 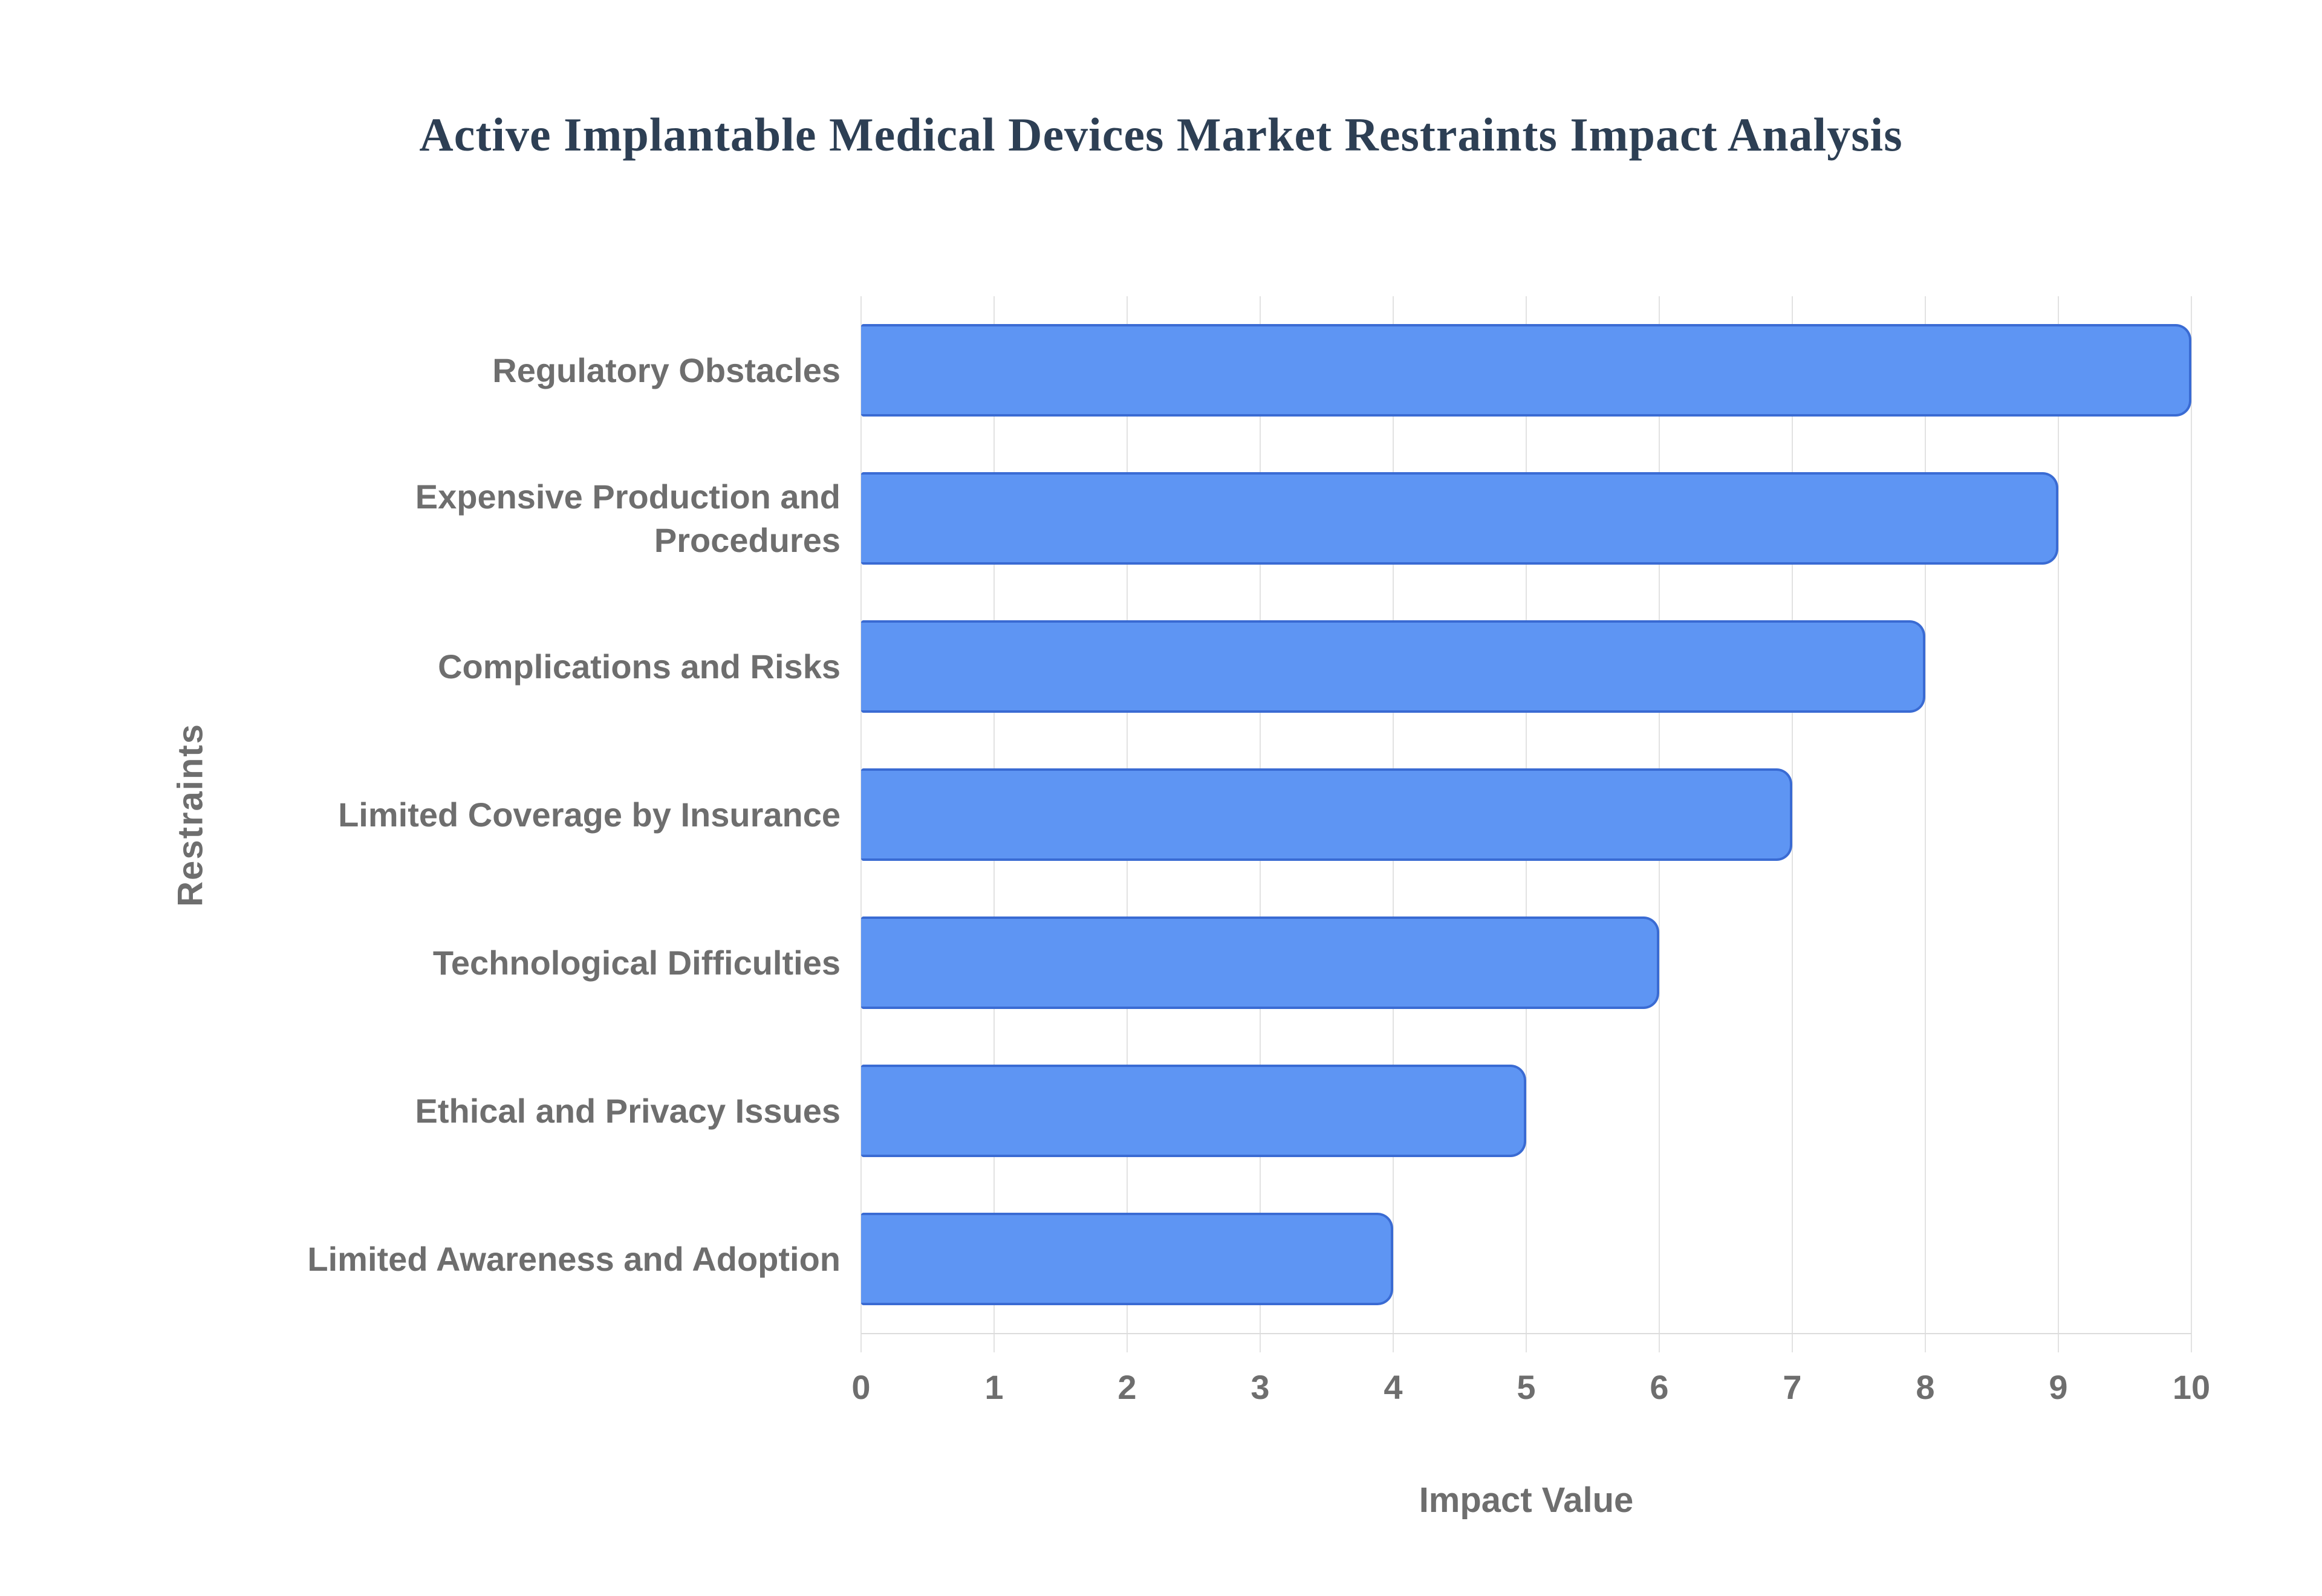 I want to click on x-tick-label: 5, so click(x=1526, y=1387).